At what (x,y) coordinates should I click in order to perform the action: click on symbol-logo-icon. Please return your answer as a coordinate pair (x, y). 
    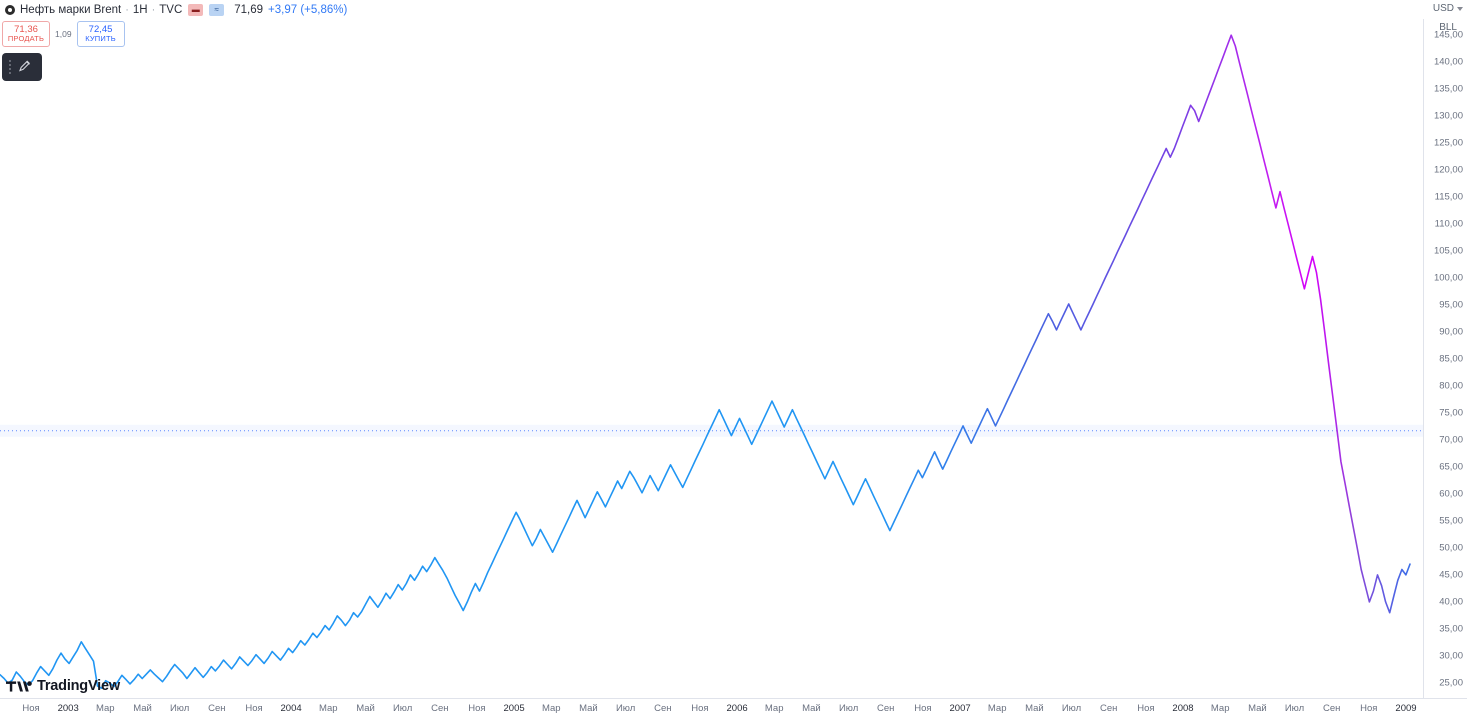
    Looking at the image, I should click on (10, 9).